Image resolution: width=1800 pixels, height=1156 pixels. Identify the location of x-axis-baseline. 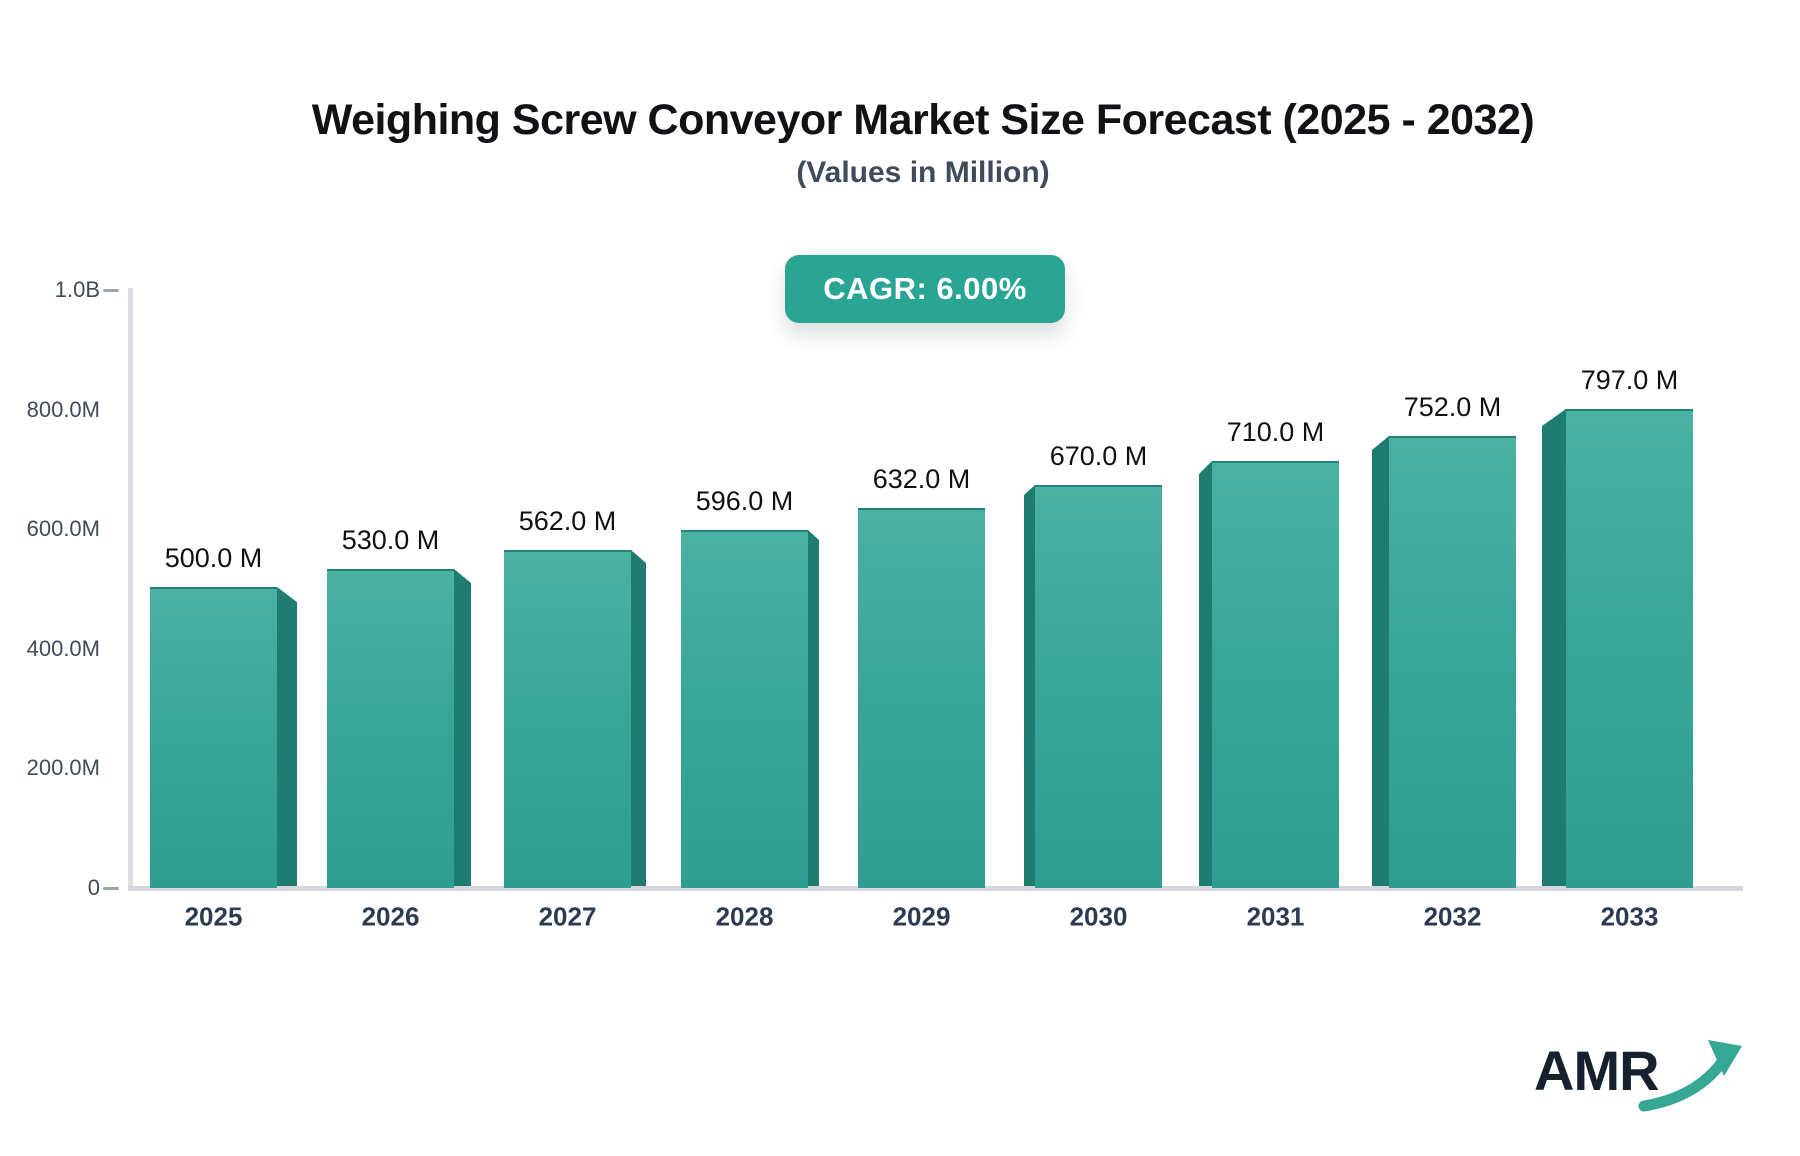
(935, 888).